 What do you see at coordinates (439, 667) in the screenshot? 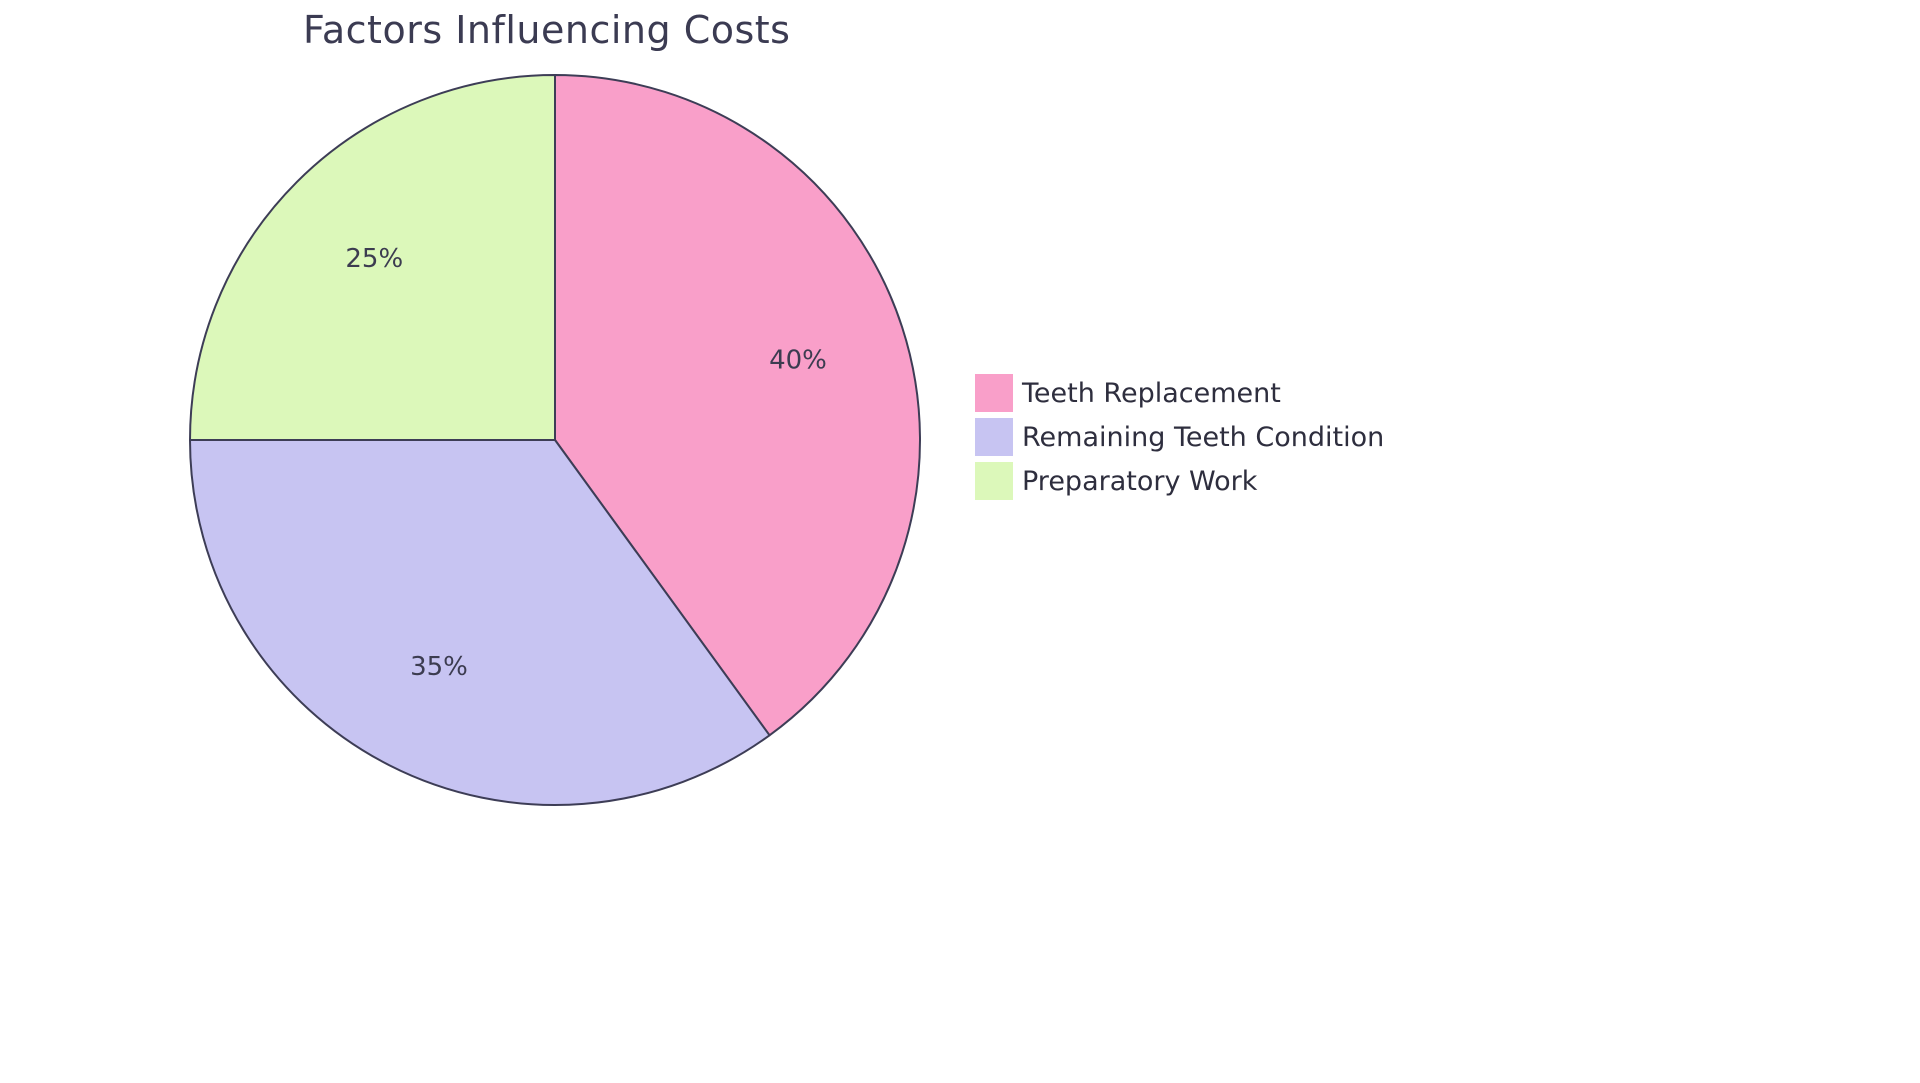
I see `pie-slice-label-1: 35%` at bounding box center [439, 667].